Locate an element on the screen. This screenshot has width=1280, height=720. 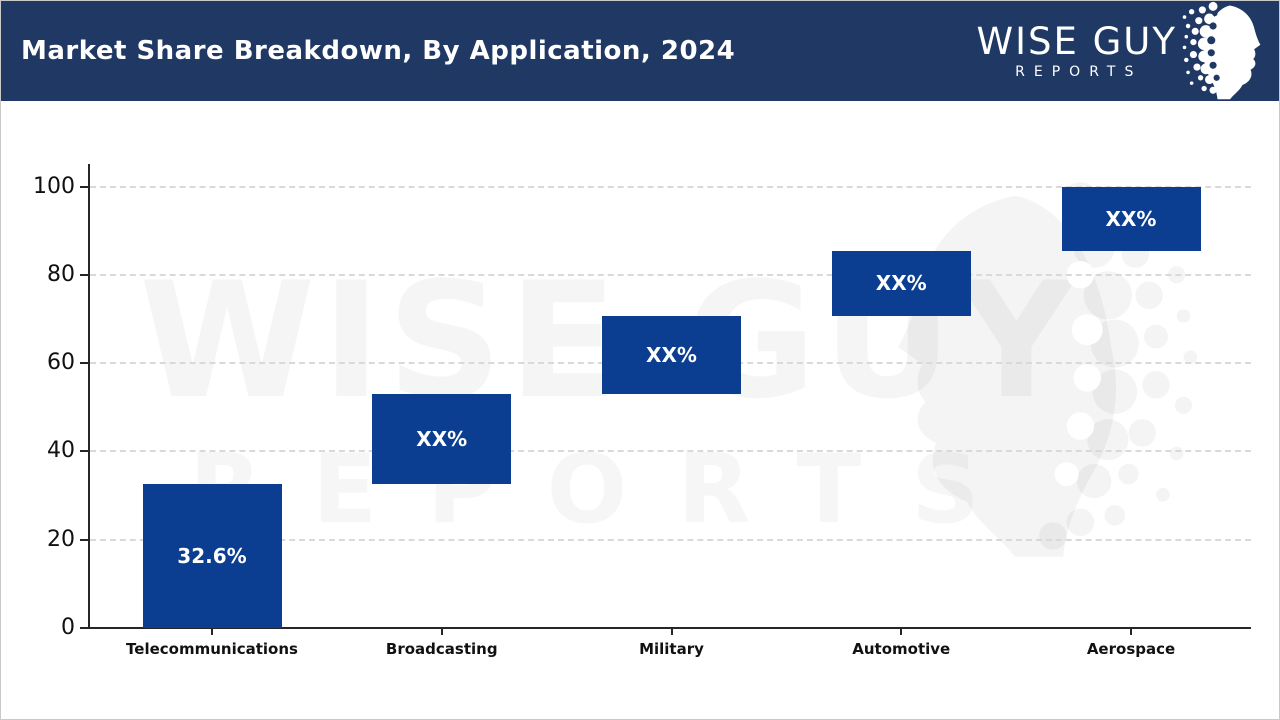
y-tick-label-80: 80 is located at coordinates (61, 274).